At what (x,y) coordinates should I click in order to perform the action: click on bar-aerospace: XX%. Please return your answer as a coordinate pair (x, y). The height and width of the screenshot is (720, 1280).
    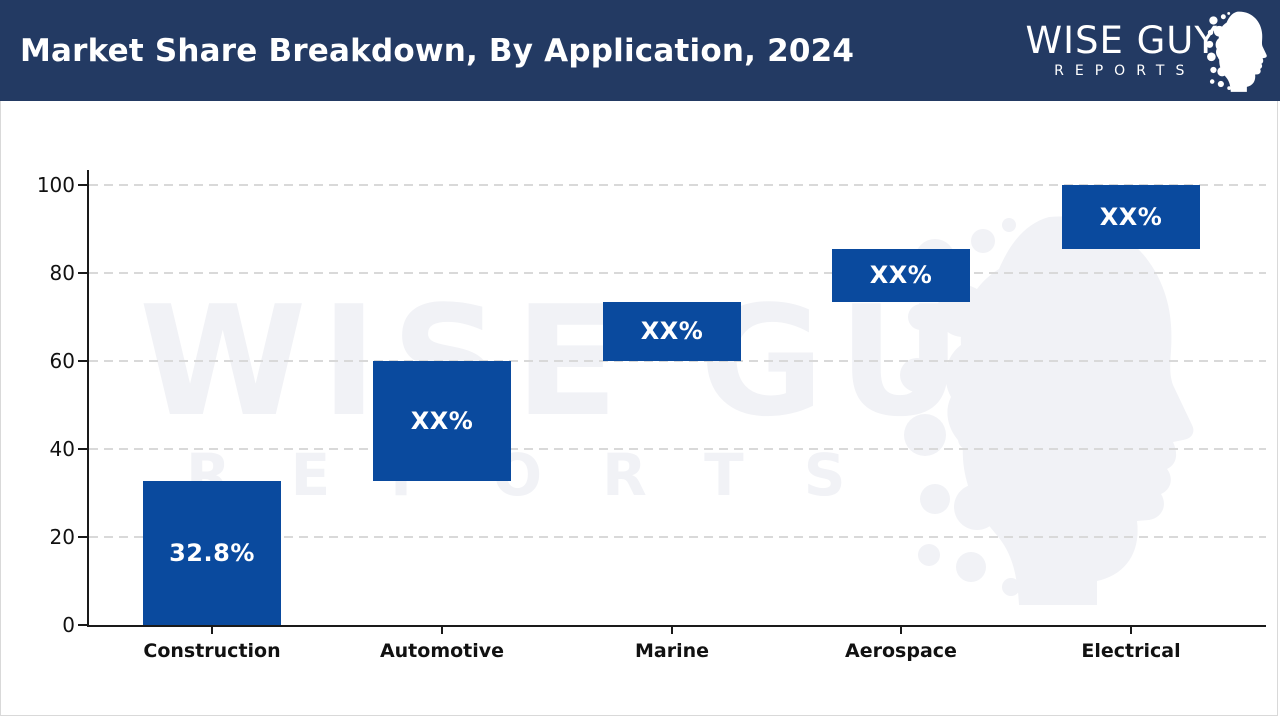
    Looking at the image, I should click on (901, 275).